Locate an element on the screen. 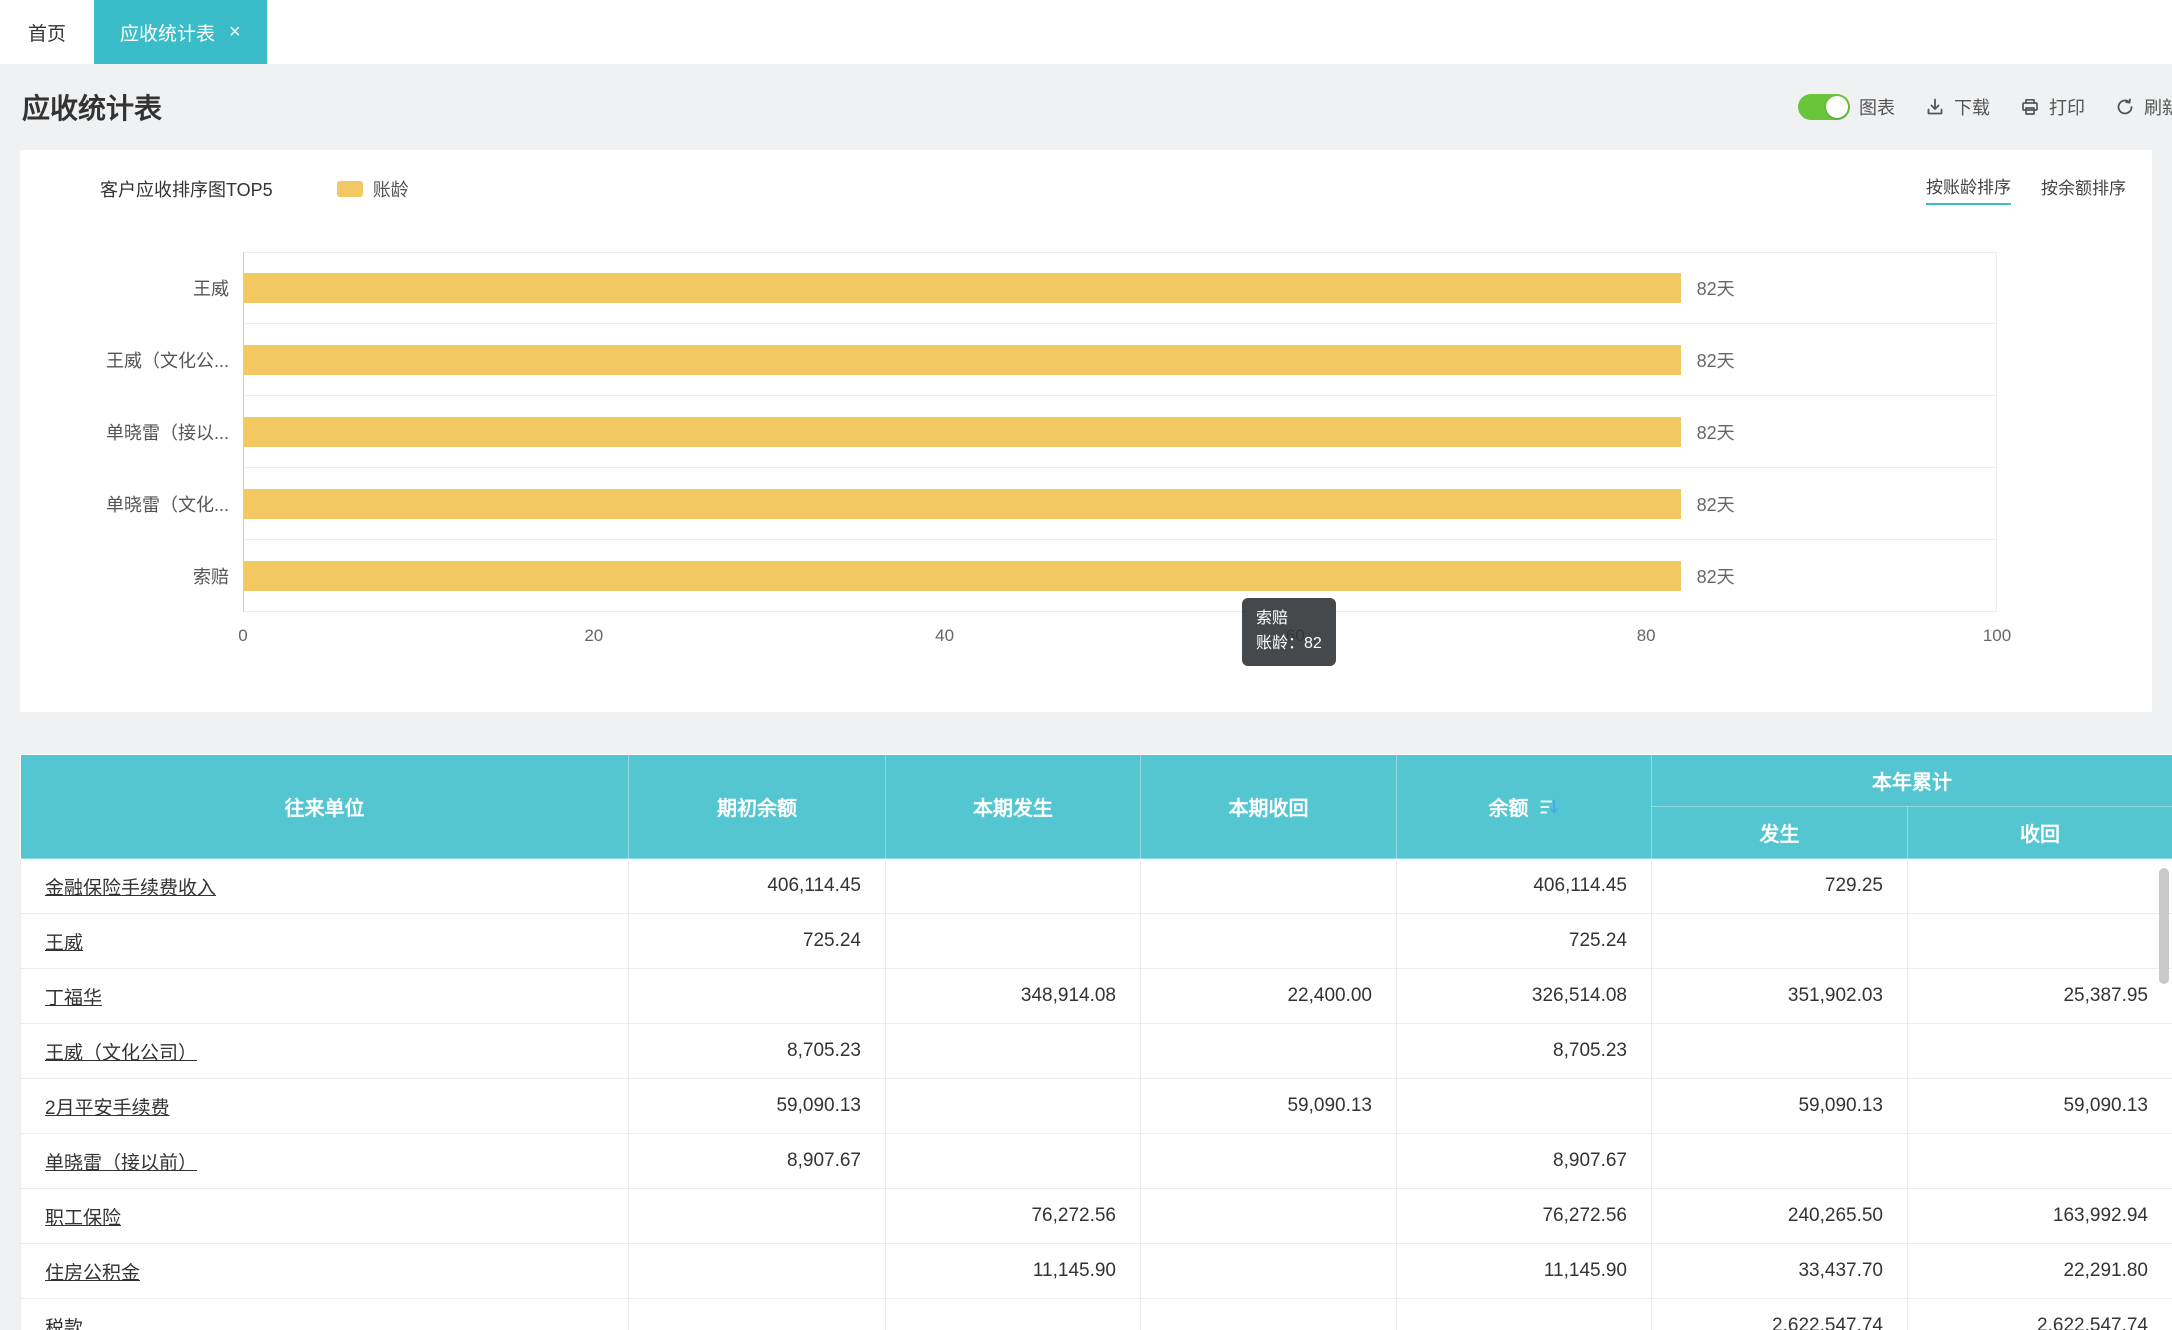  table-scrollbar-thumb is located at coordinates (2164, 926).